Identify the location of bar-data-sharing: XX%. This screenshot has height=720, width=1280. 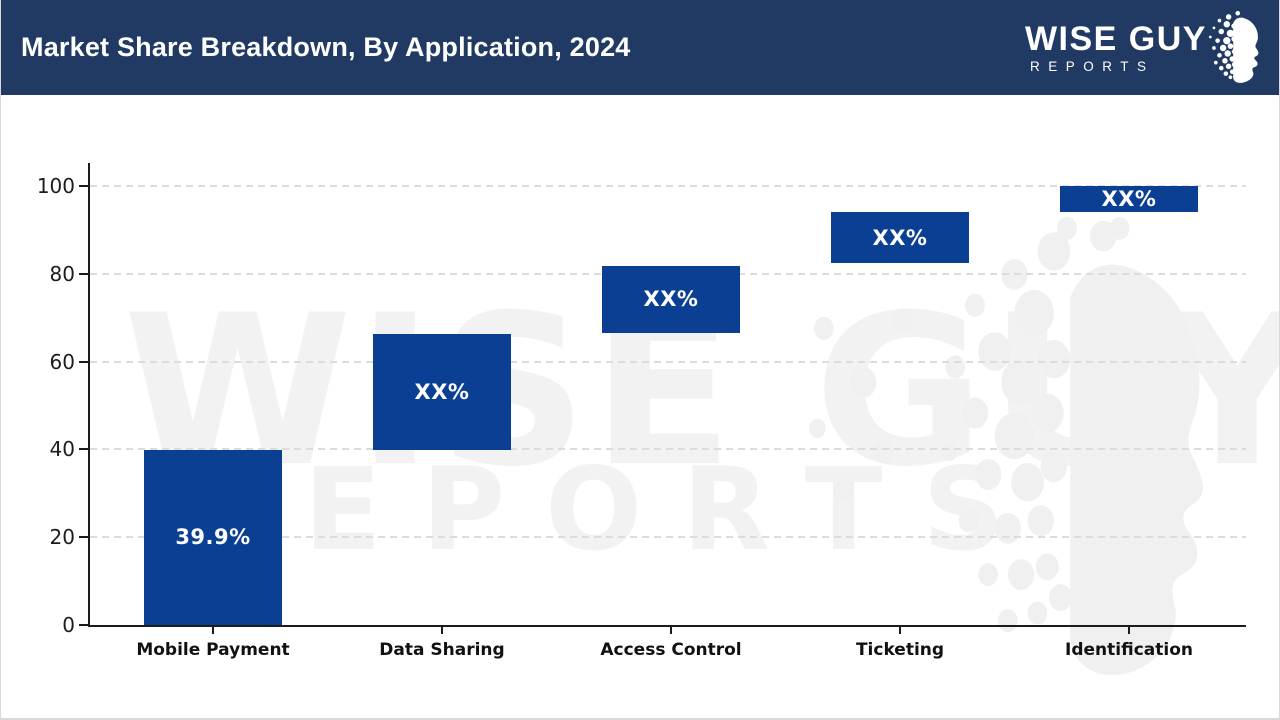
(442, 391).